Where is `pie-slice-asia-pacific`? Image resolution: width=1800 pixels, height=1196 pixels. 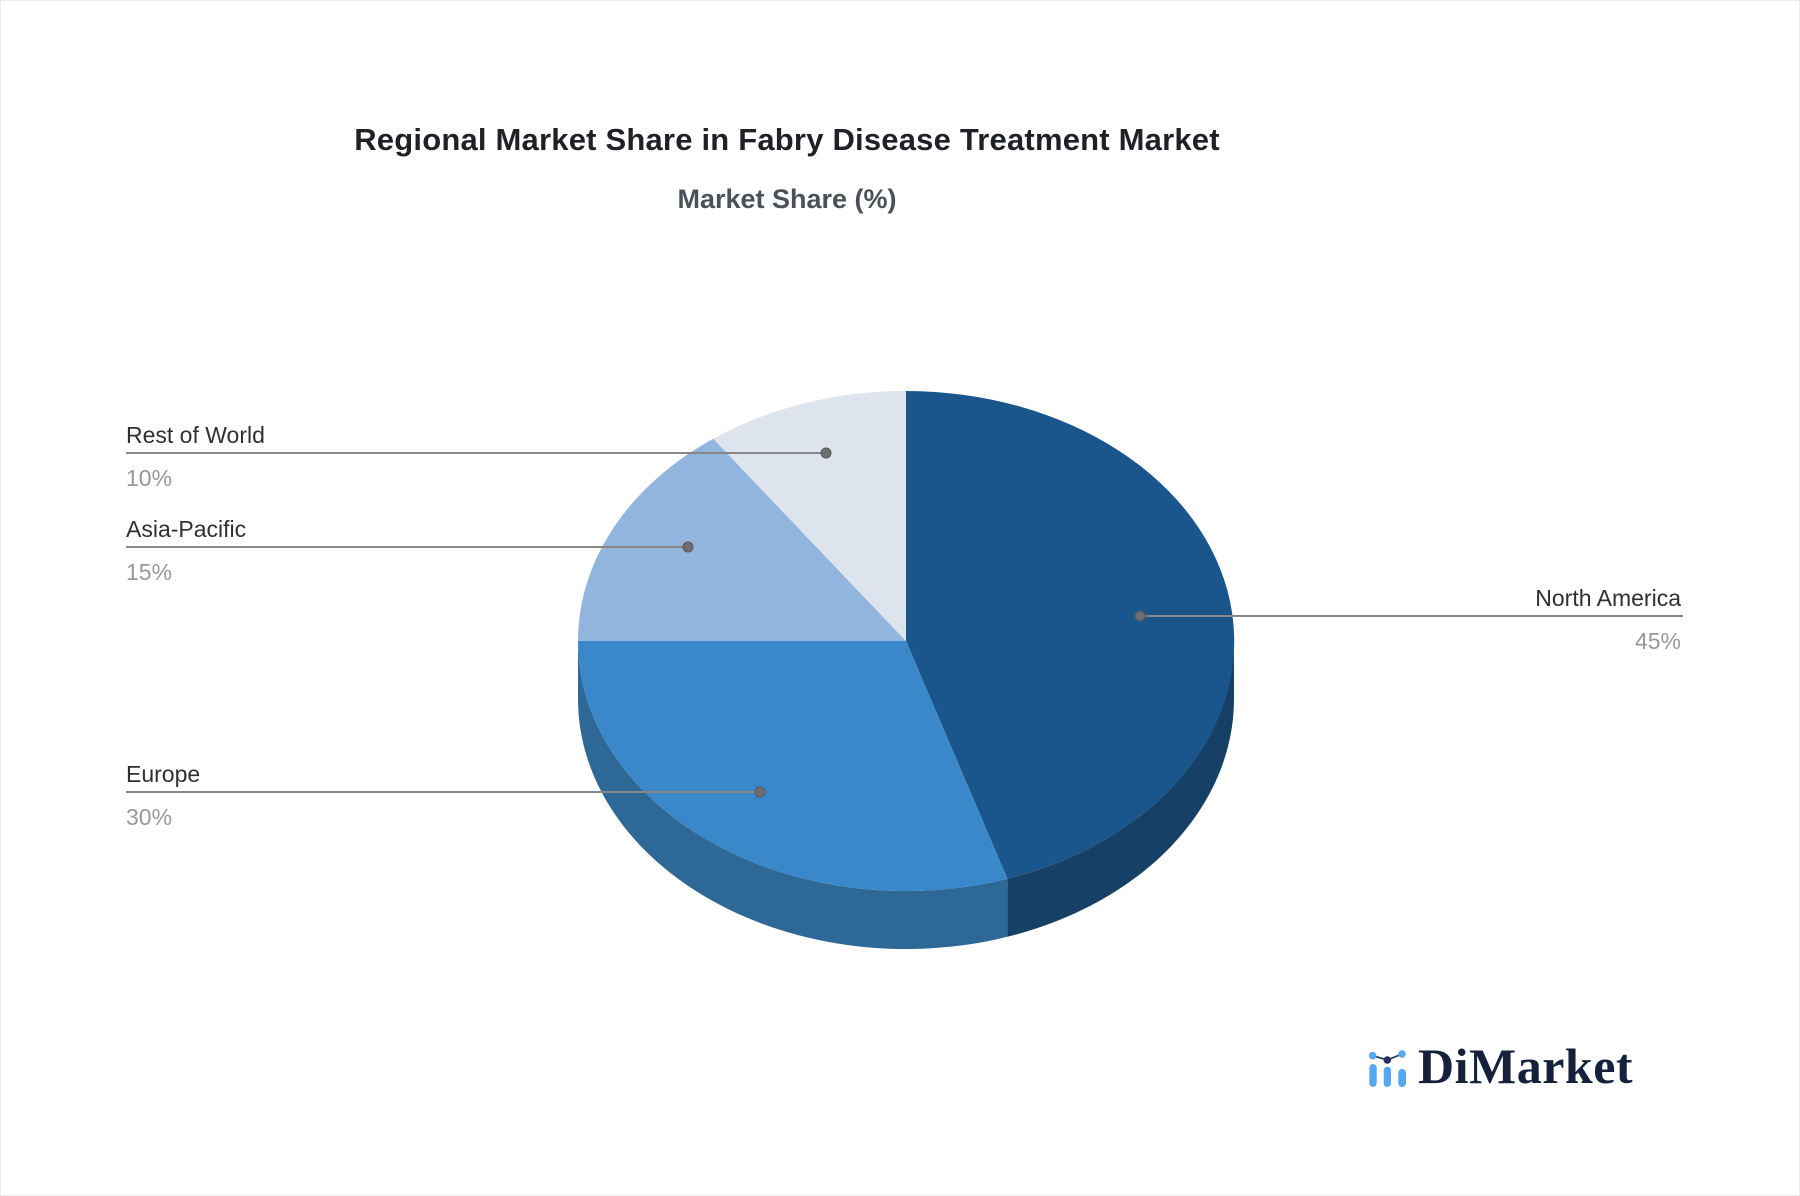 pie-slice-asia-pacific is located at coordinates (742, 539).